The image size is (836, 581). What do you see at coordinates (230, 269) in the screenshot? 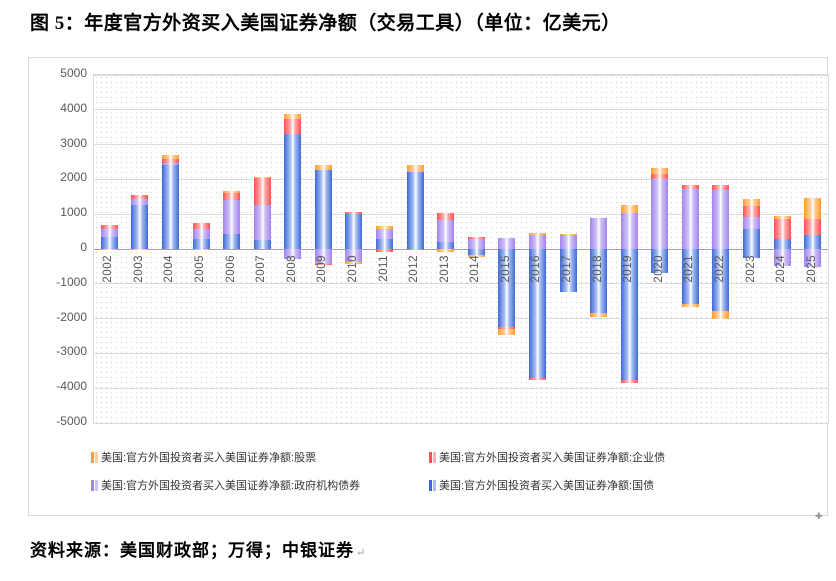
I see `x-tick-label: 2006` at bounding box center [230, 269].